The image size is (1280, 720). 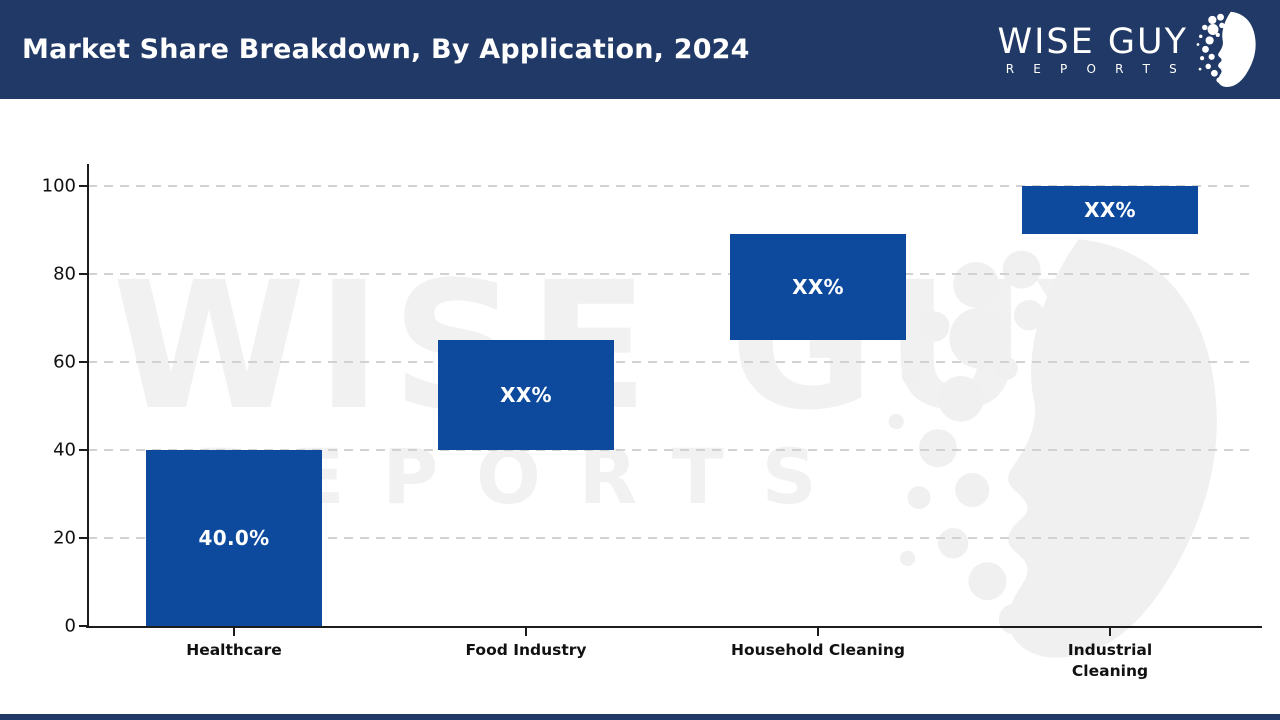 I want to click on bar-industrial-cleaning: XX%, so click(x=1110, y=210).